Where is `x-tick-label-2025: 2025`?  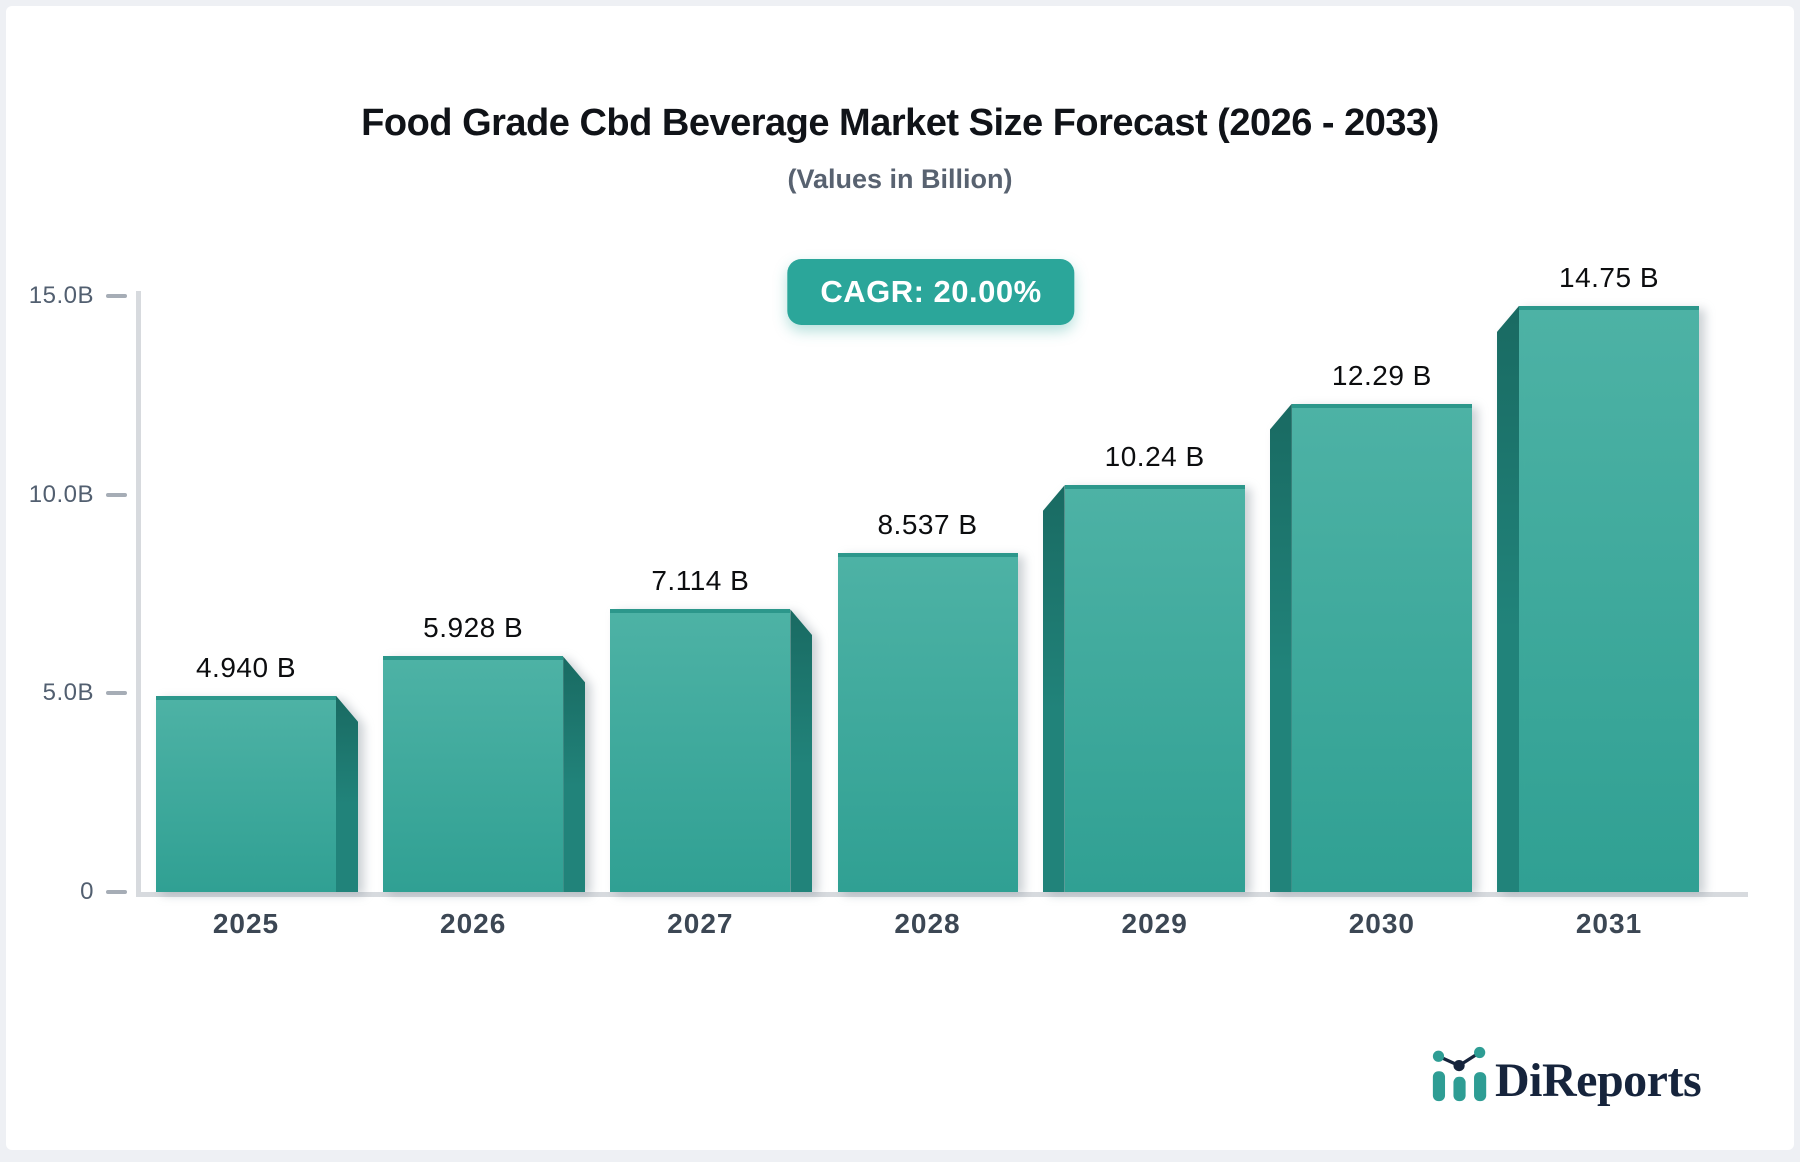 x-tick-label-2025: 2025 is located at coordinates (246, 924).